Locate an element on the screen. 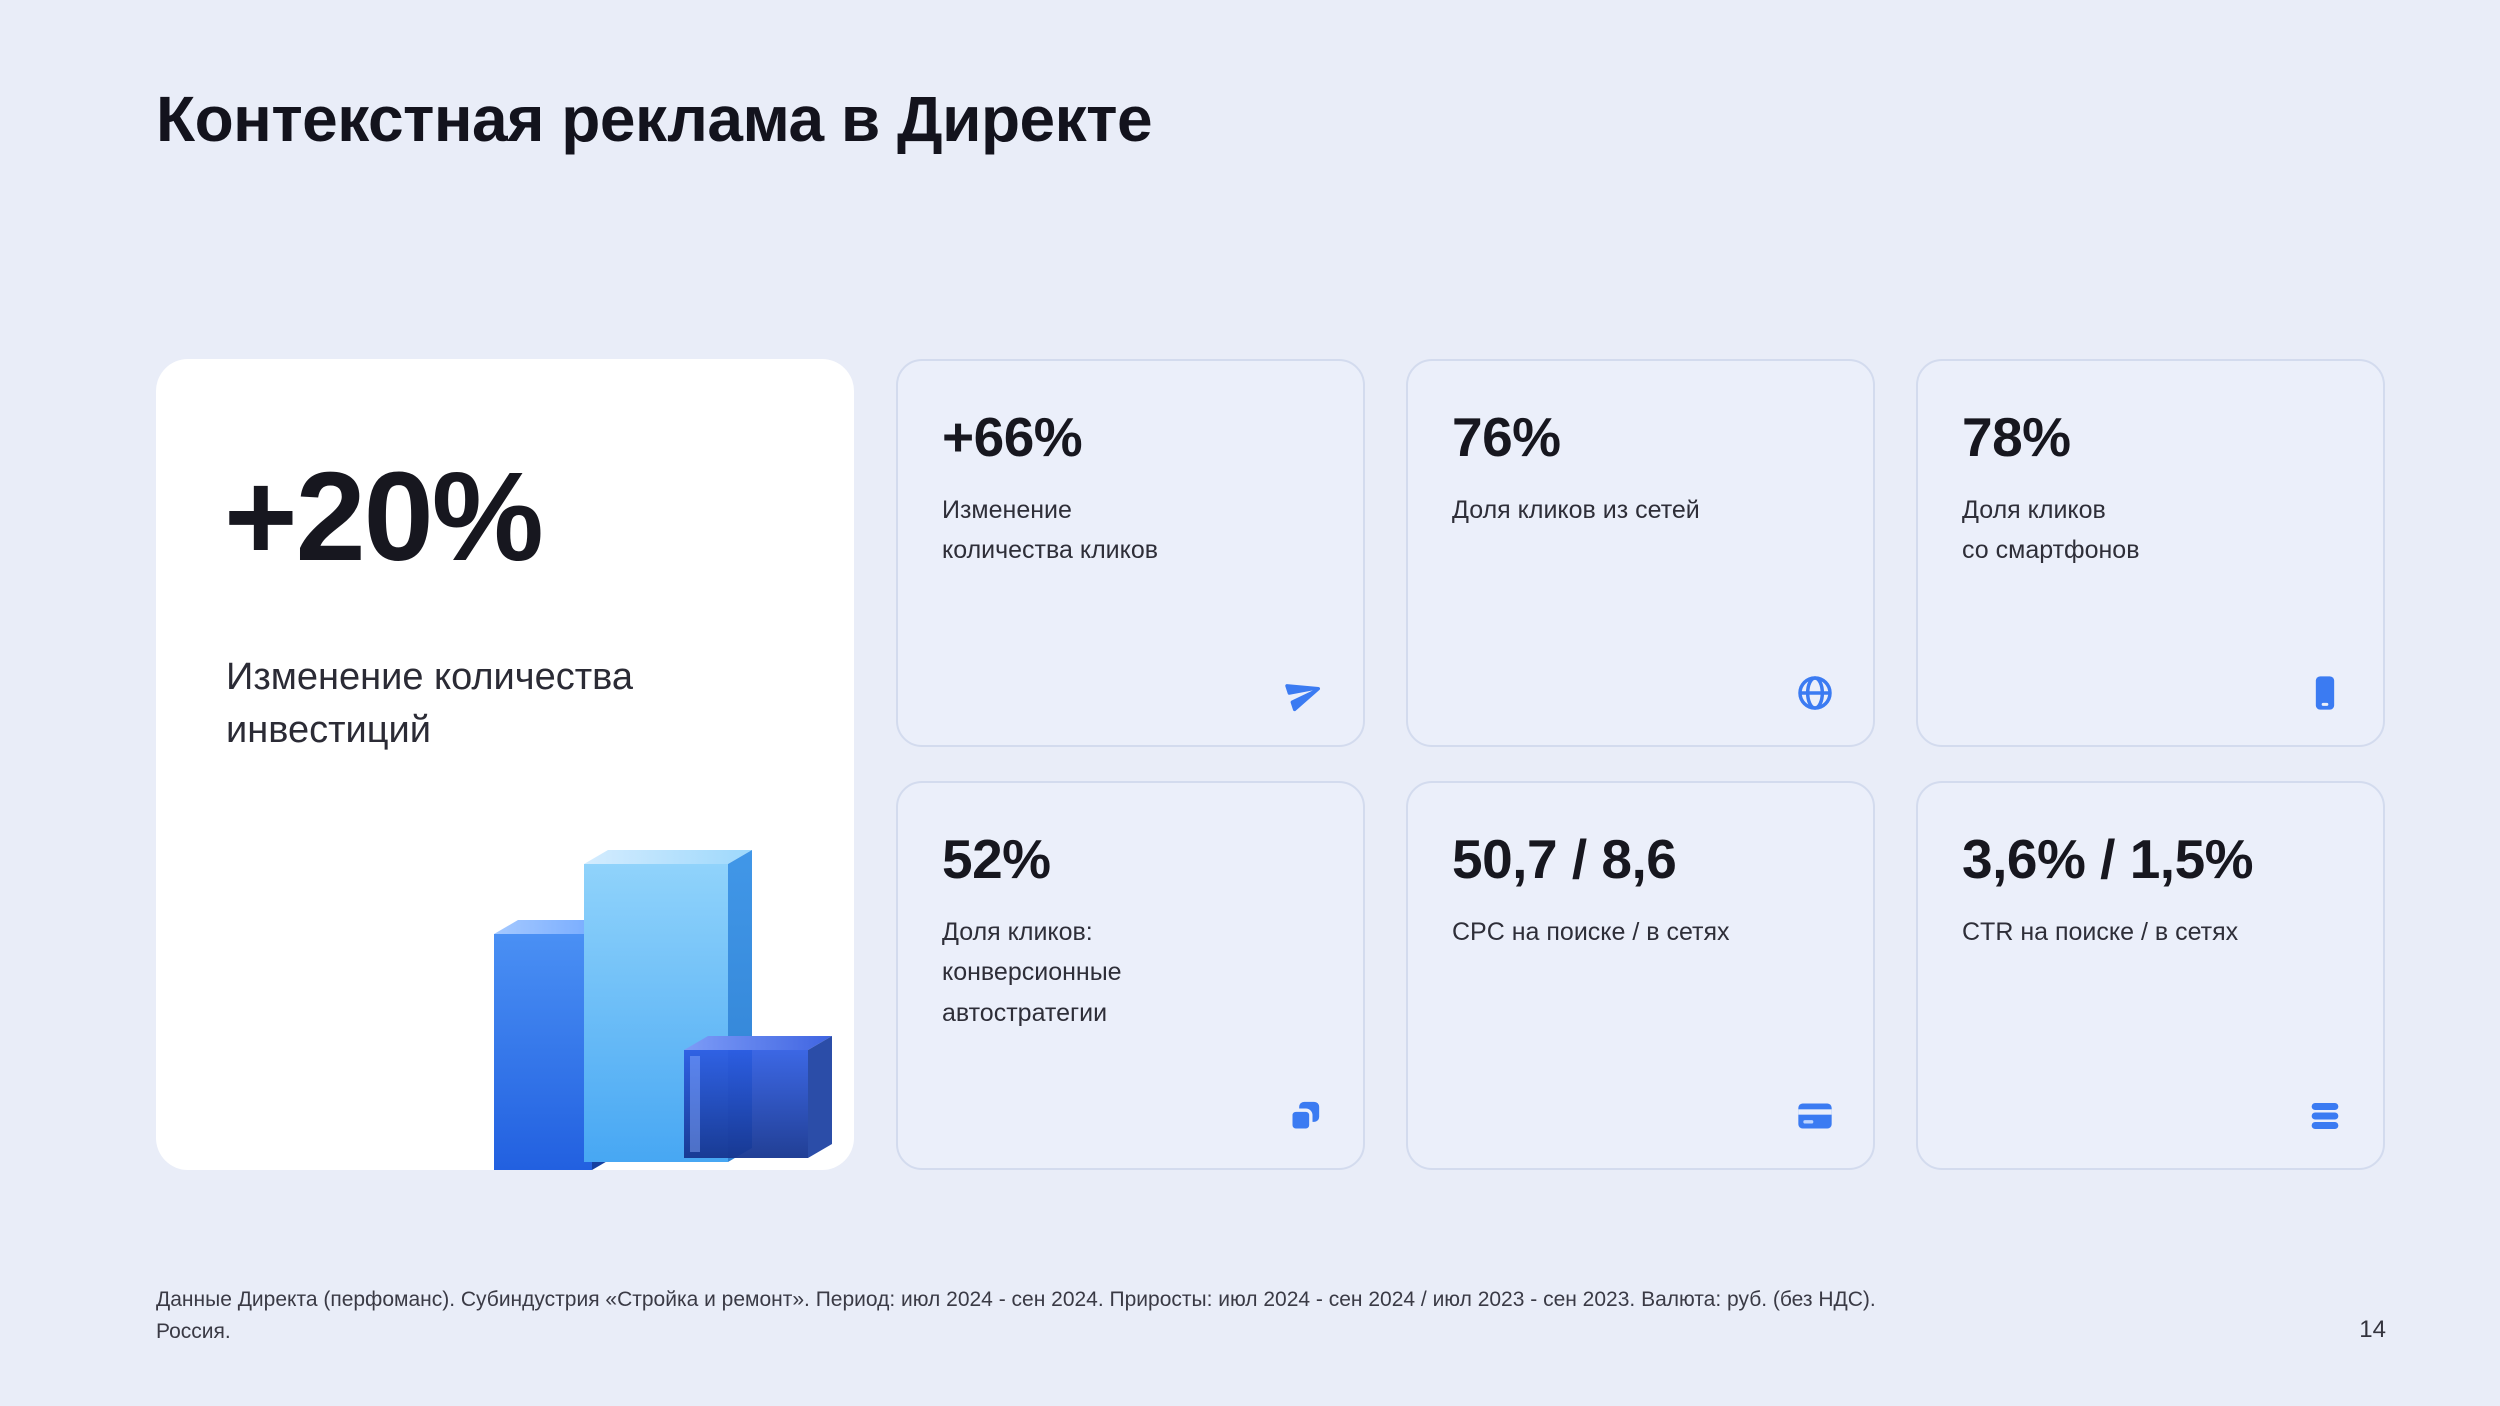 The height and width of the screenshot is (1406, 2500). stat-card: +66% Изменение количества кликов is located at coordinates (1130, 553).